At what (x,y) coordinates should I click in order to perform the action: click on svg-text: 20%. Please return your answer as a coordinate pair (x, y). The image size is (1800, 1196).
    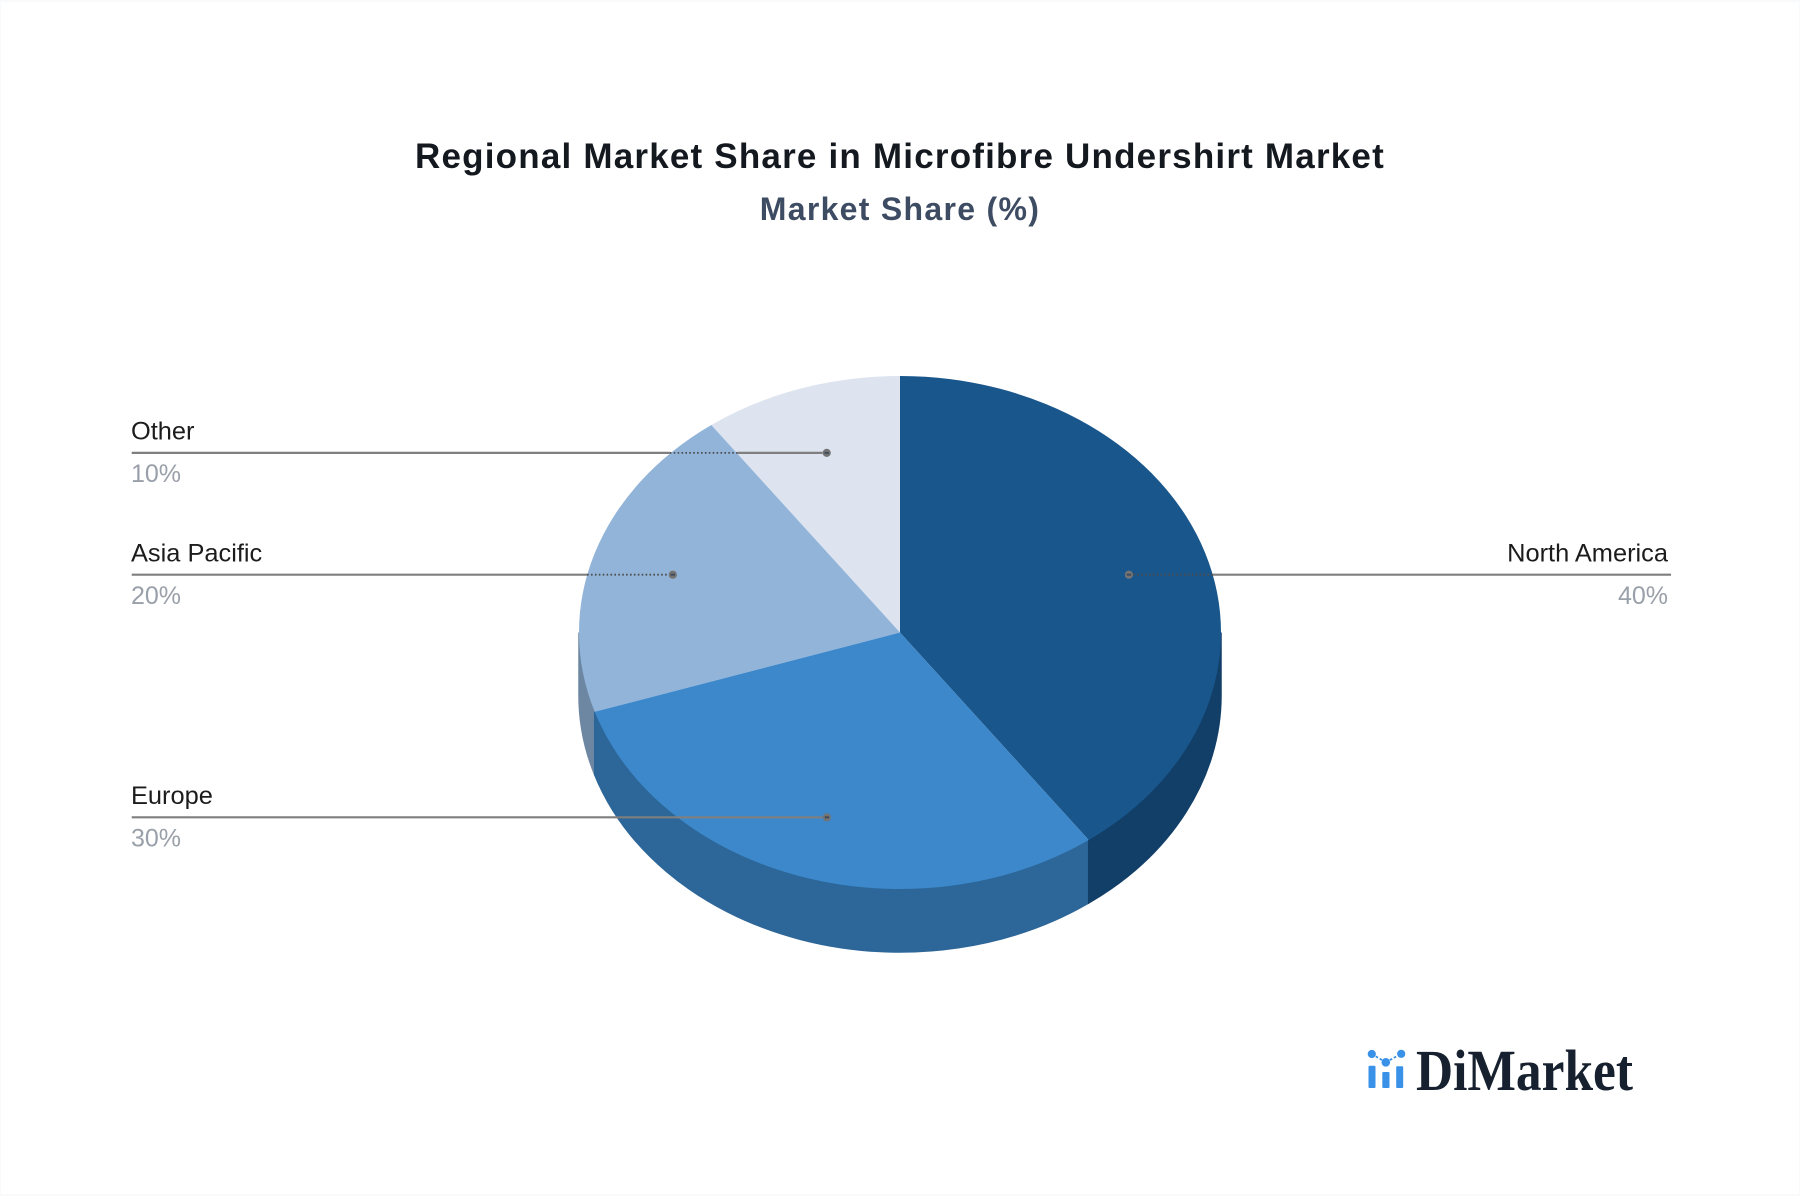
    Looking at the image, I should click on (156, 596).